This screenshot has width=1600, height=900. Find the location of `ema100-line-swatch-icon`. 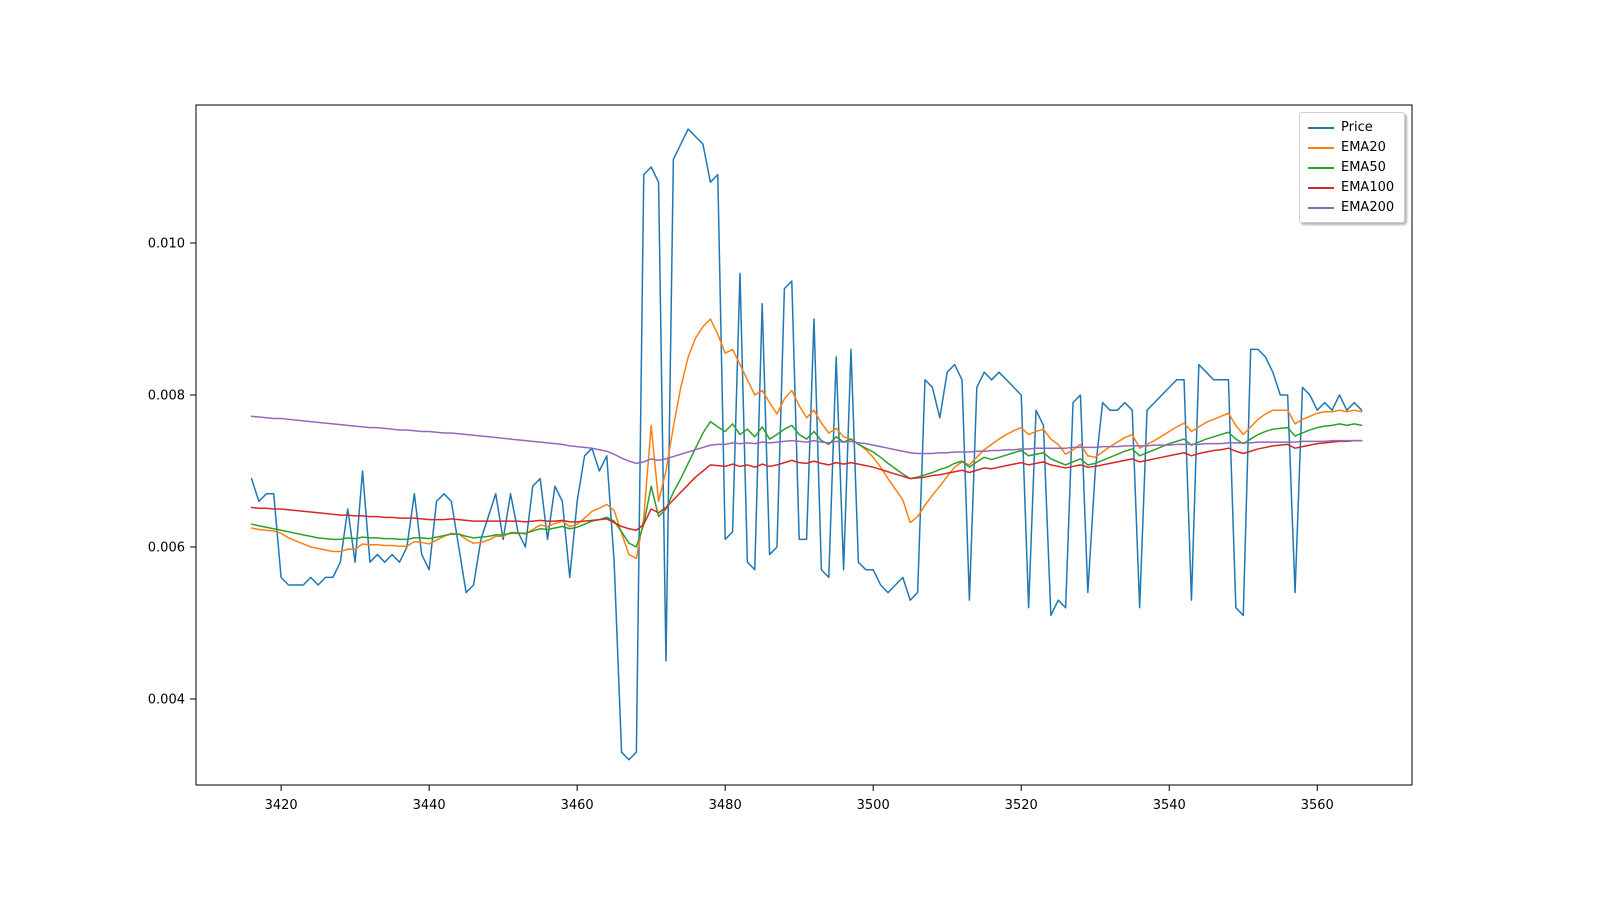

ema100-line-swatch-icon is located at coordinates (1321, 187).